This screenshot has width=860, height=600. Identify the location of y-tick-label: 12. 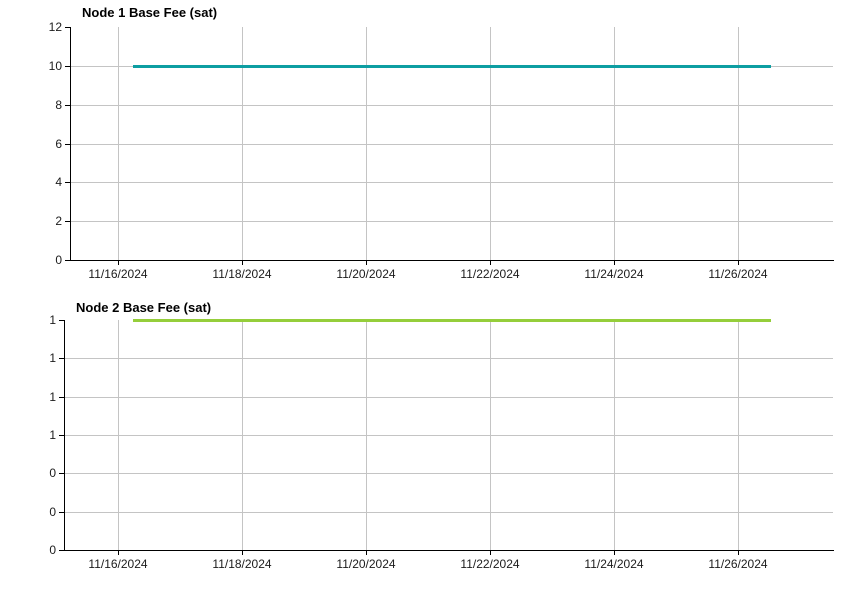
(55, 27).